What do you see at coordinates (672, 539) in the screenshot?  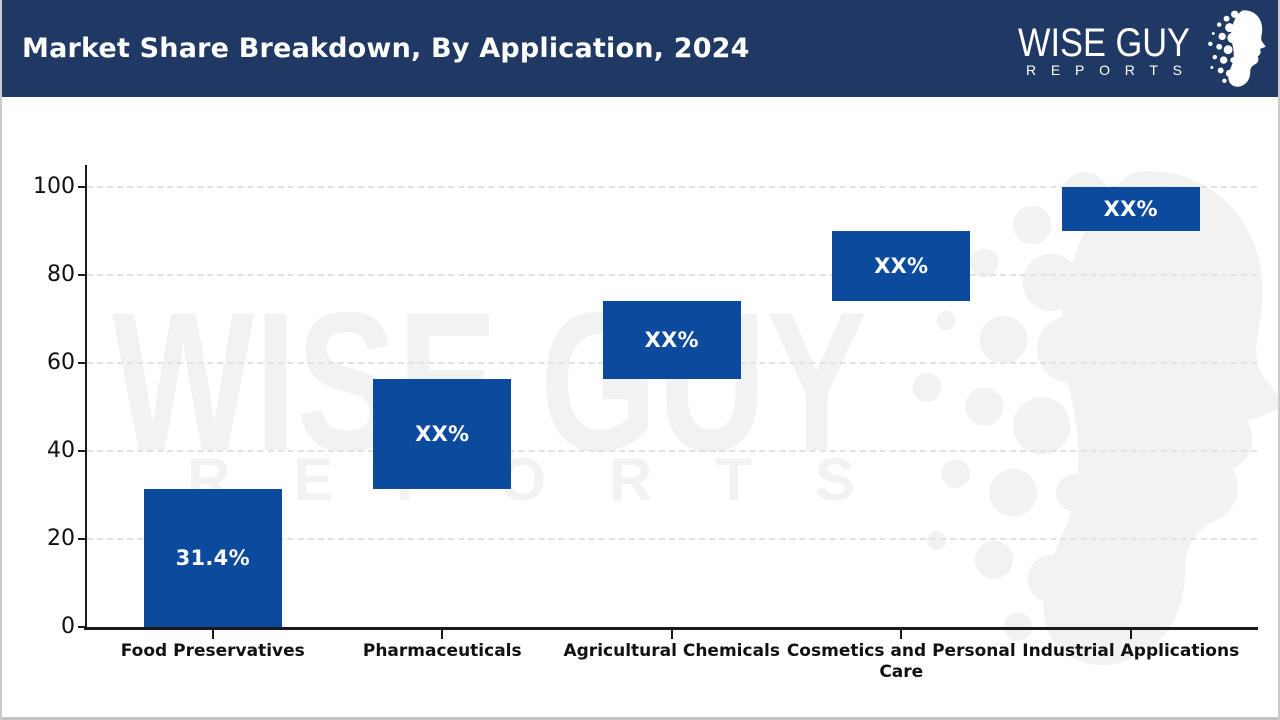 I see `gridline-y20` at bounding box center [672, 539].